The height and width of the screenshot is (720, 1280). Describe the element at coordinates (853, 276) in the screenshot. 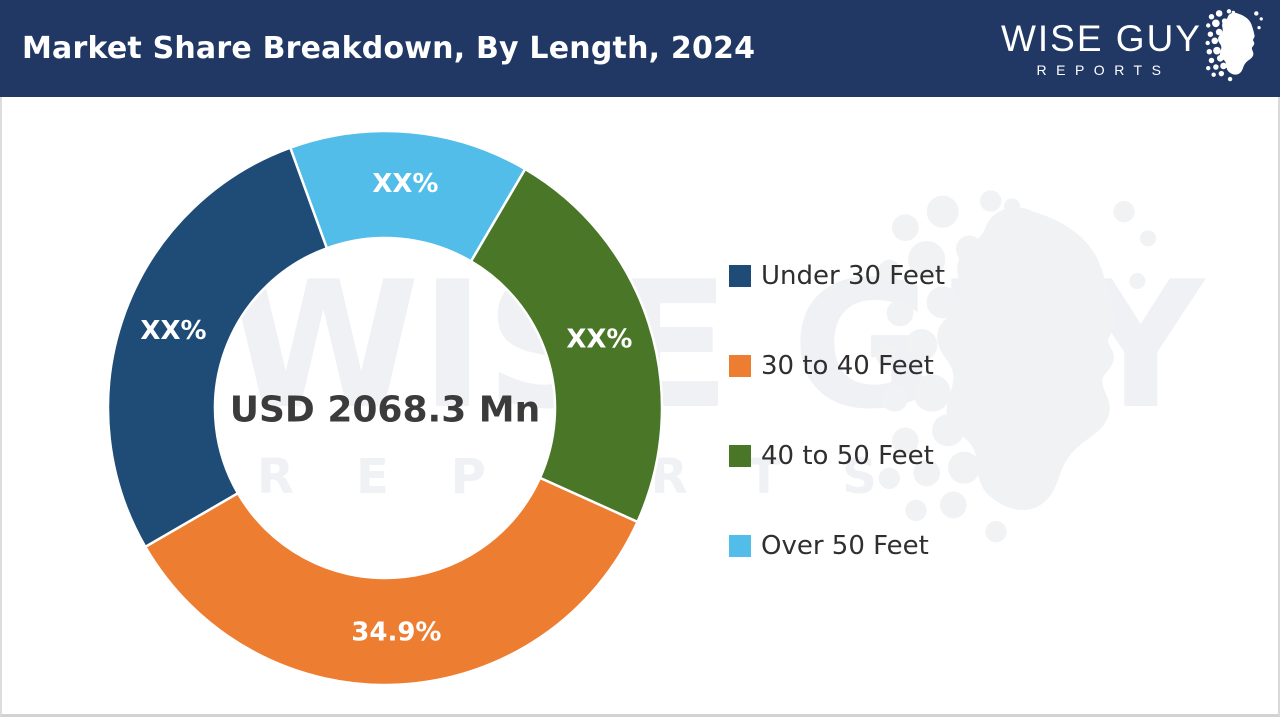

I see `legend-label: Under 30 Feet` at that location.